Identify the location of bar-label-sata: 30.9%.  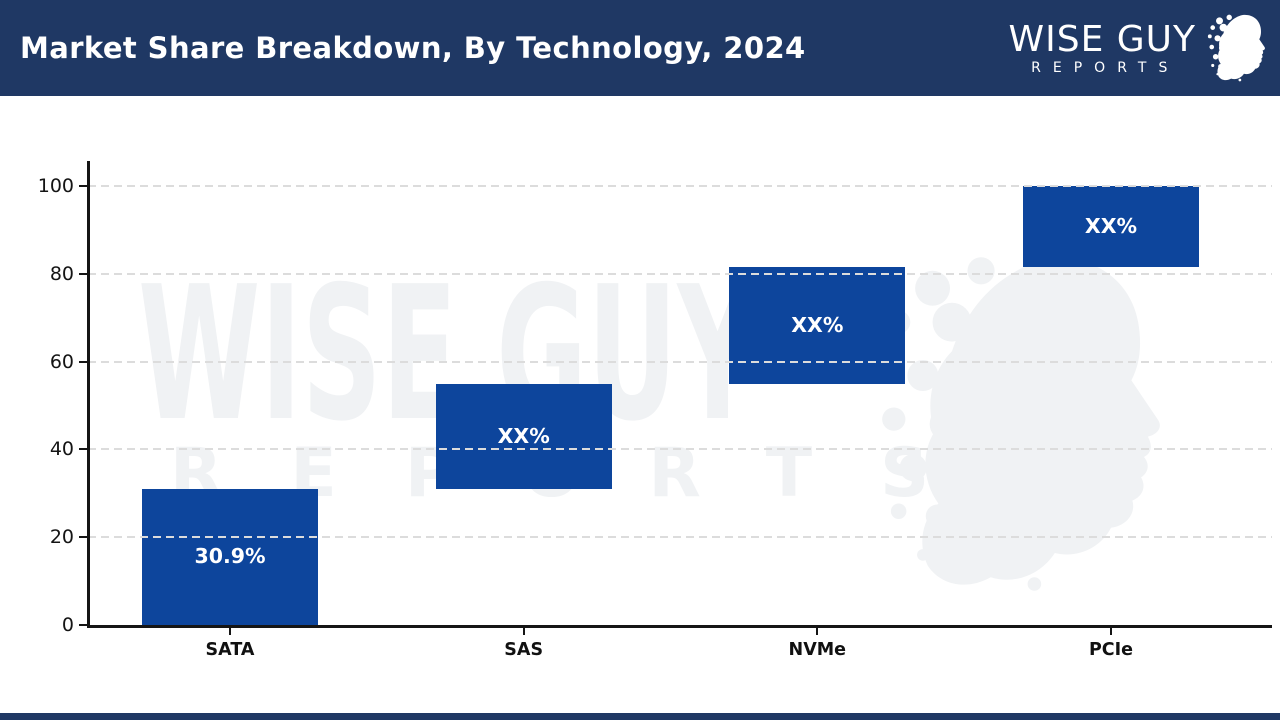
(230, 556).